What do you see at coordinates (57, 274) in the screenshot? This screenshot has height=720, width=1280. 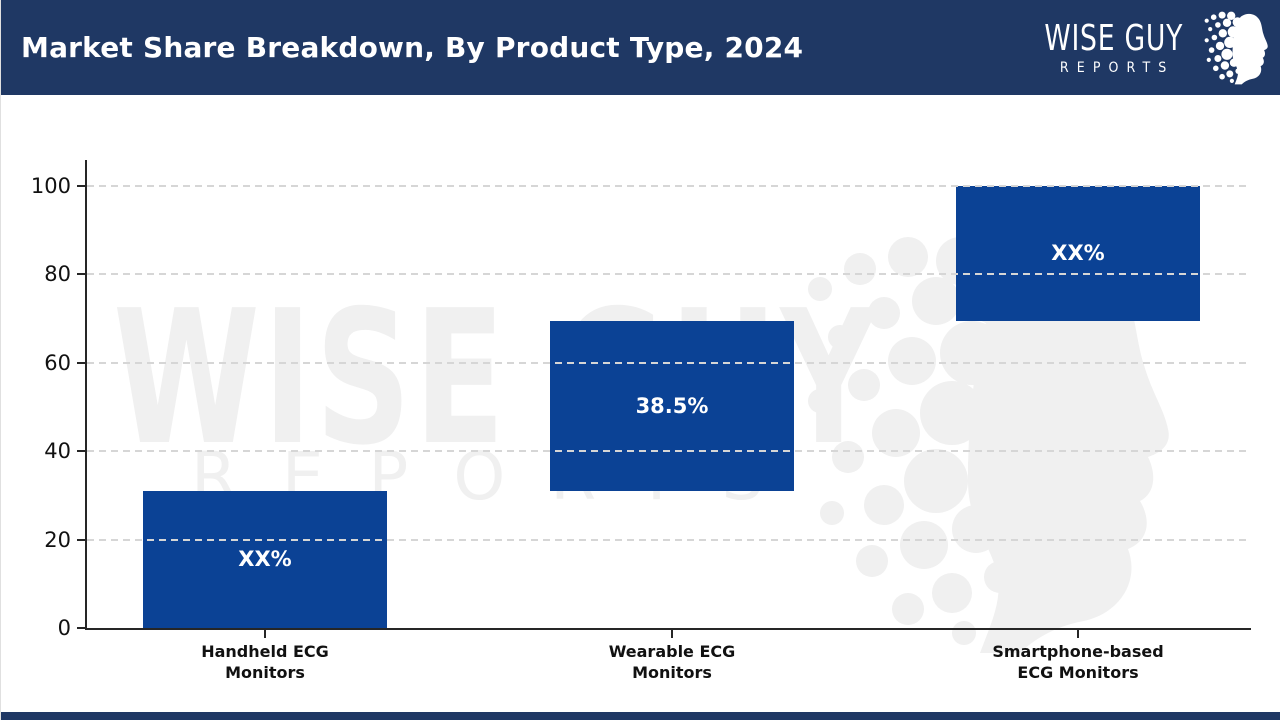 I see `y-tick-label-80: 80` at bounding box center [57, 274].